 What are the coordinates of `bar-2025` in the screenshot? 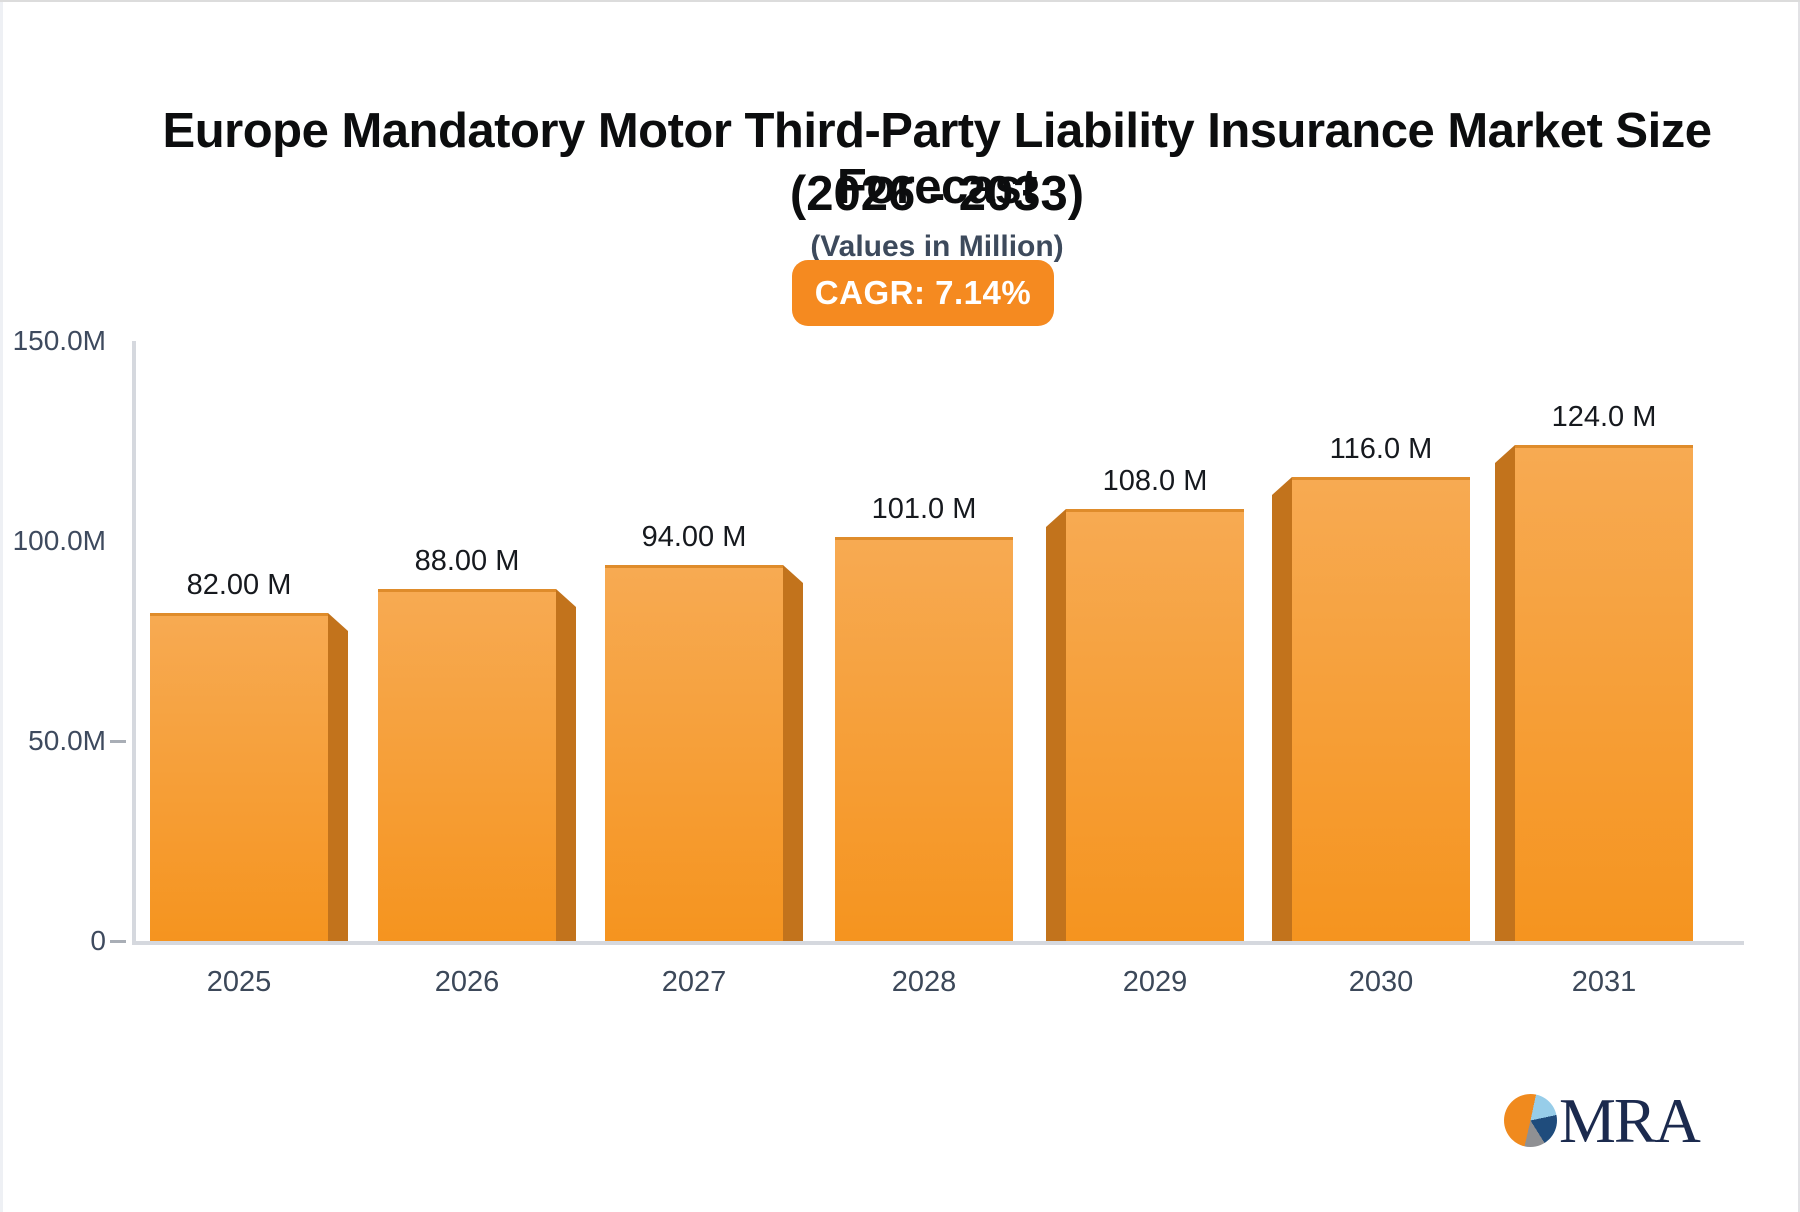 It's located at (239, 777).